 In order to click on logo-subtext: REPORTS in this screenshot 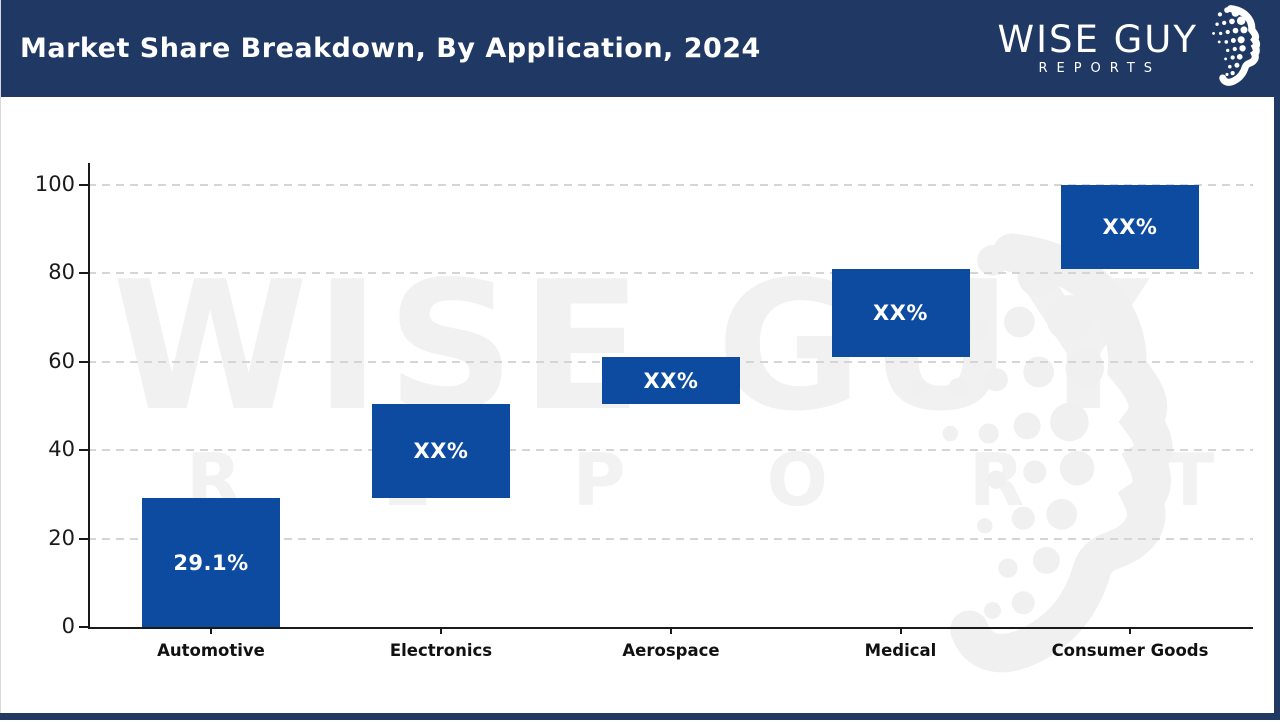, I will do `click(1100, 68)`.